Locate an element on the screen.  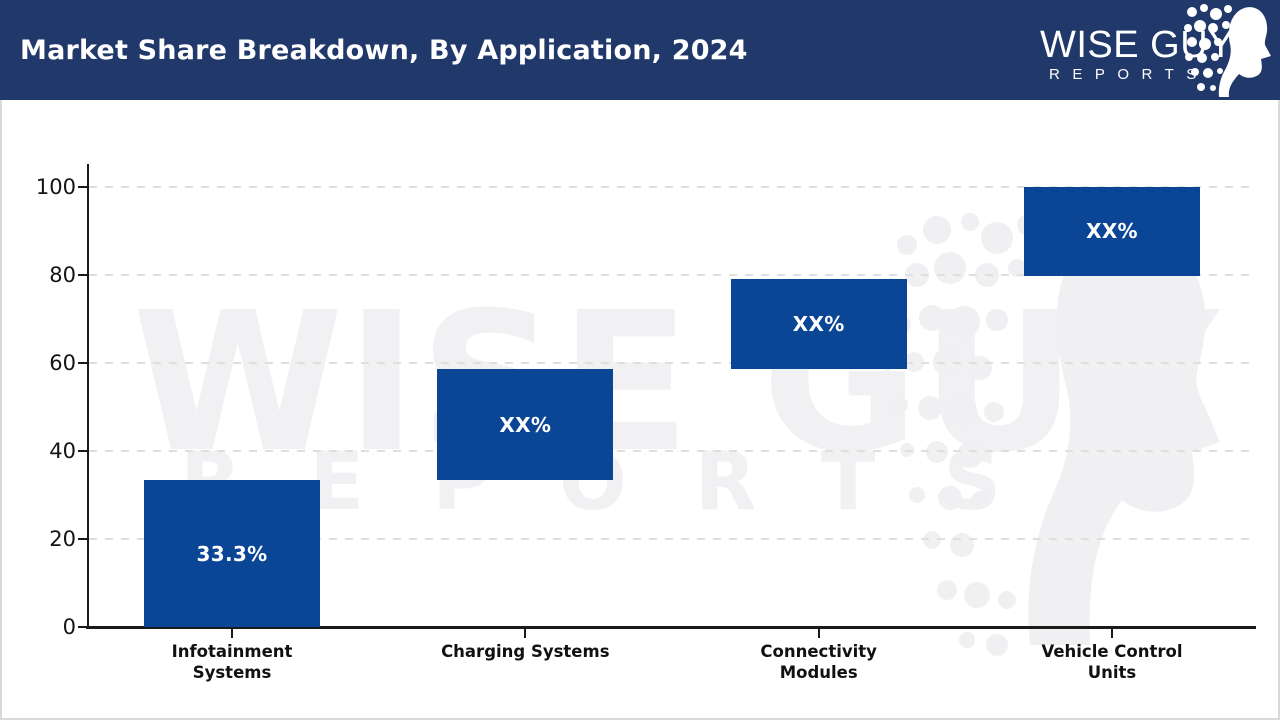
brand-logo: WISE GUY REPORTS is located at coordinates (1137, 50).